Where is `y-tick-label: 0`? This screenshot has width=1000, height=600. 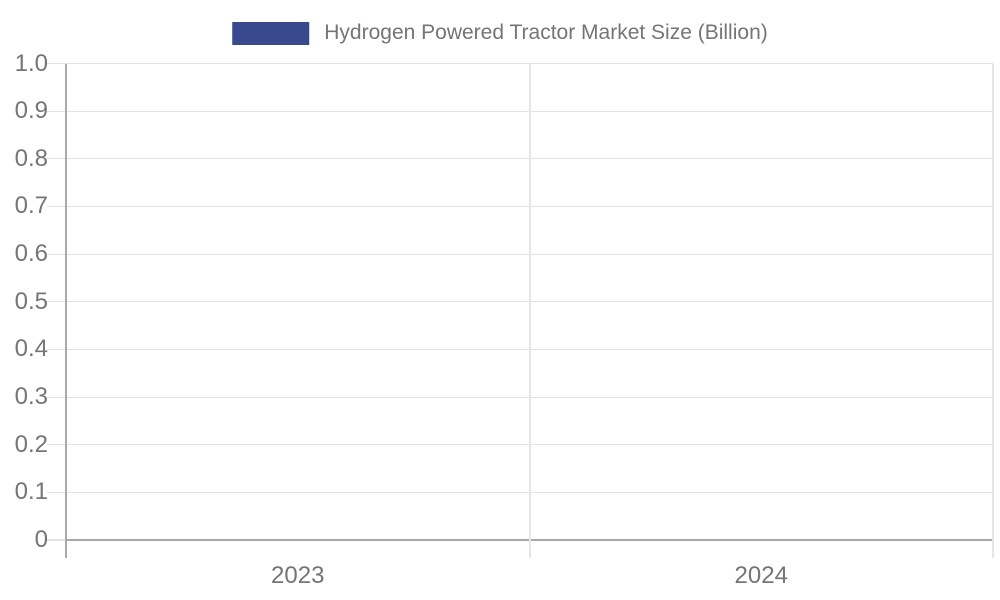 y-tick-label: 0 is located at coordinates (41, 539).